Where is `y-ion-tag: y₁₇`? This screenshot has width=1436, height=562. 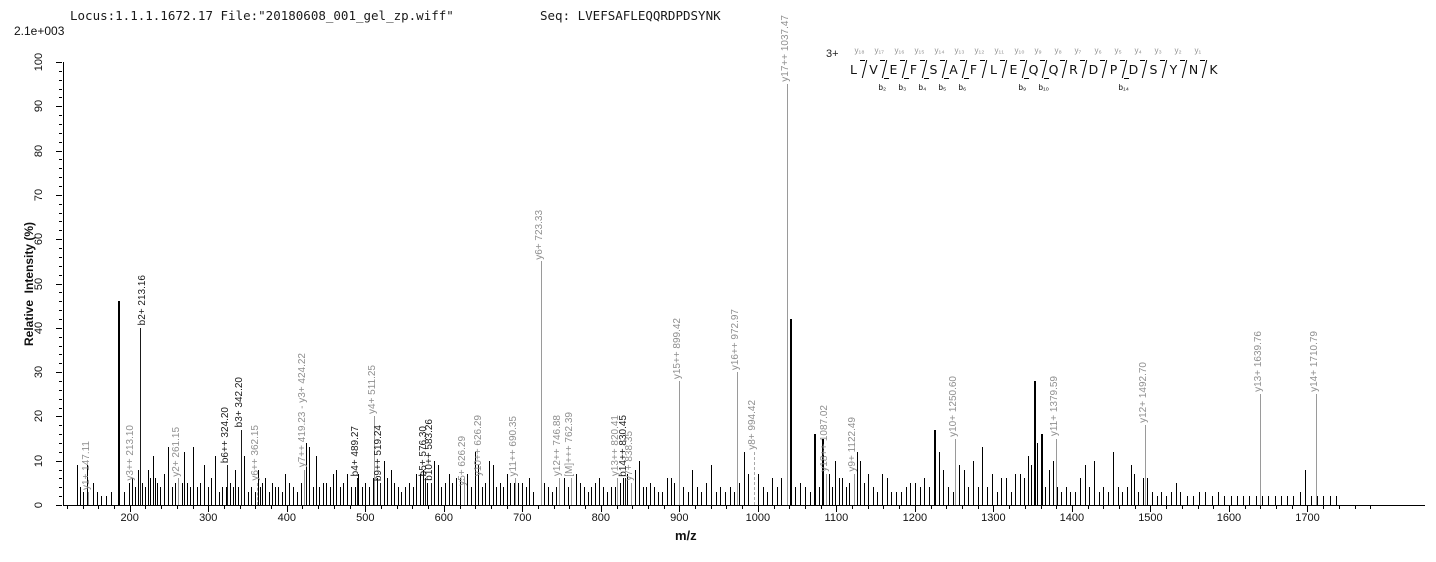 y-ion-tag: y₁₇ is located at coordinates (879, 50).